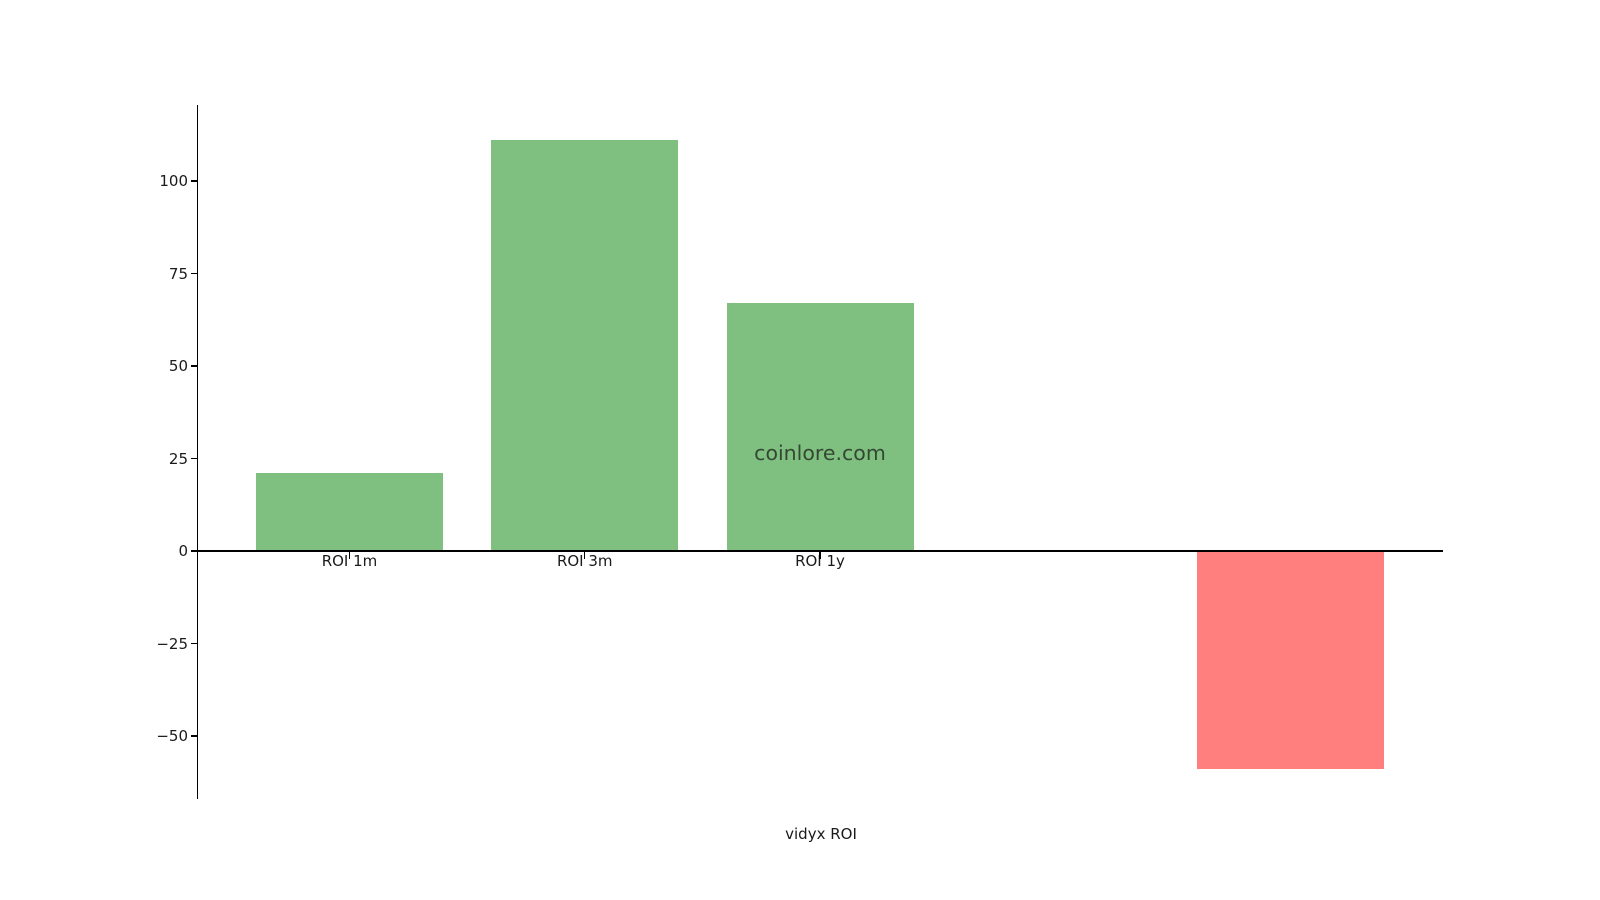 Image resolution: width=1600 pixels, height=900 pixels. I want to click on y-tick-label: 25, so click(178, 458).